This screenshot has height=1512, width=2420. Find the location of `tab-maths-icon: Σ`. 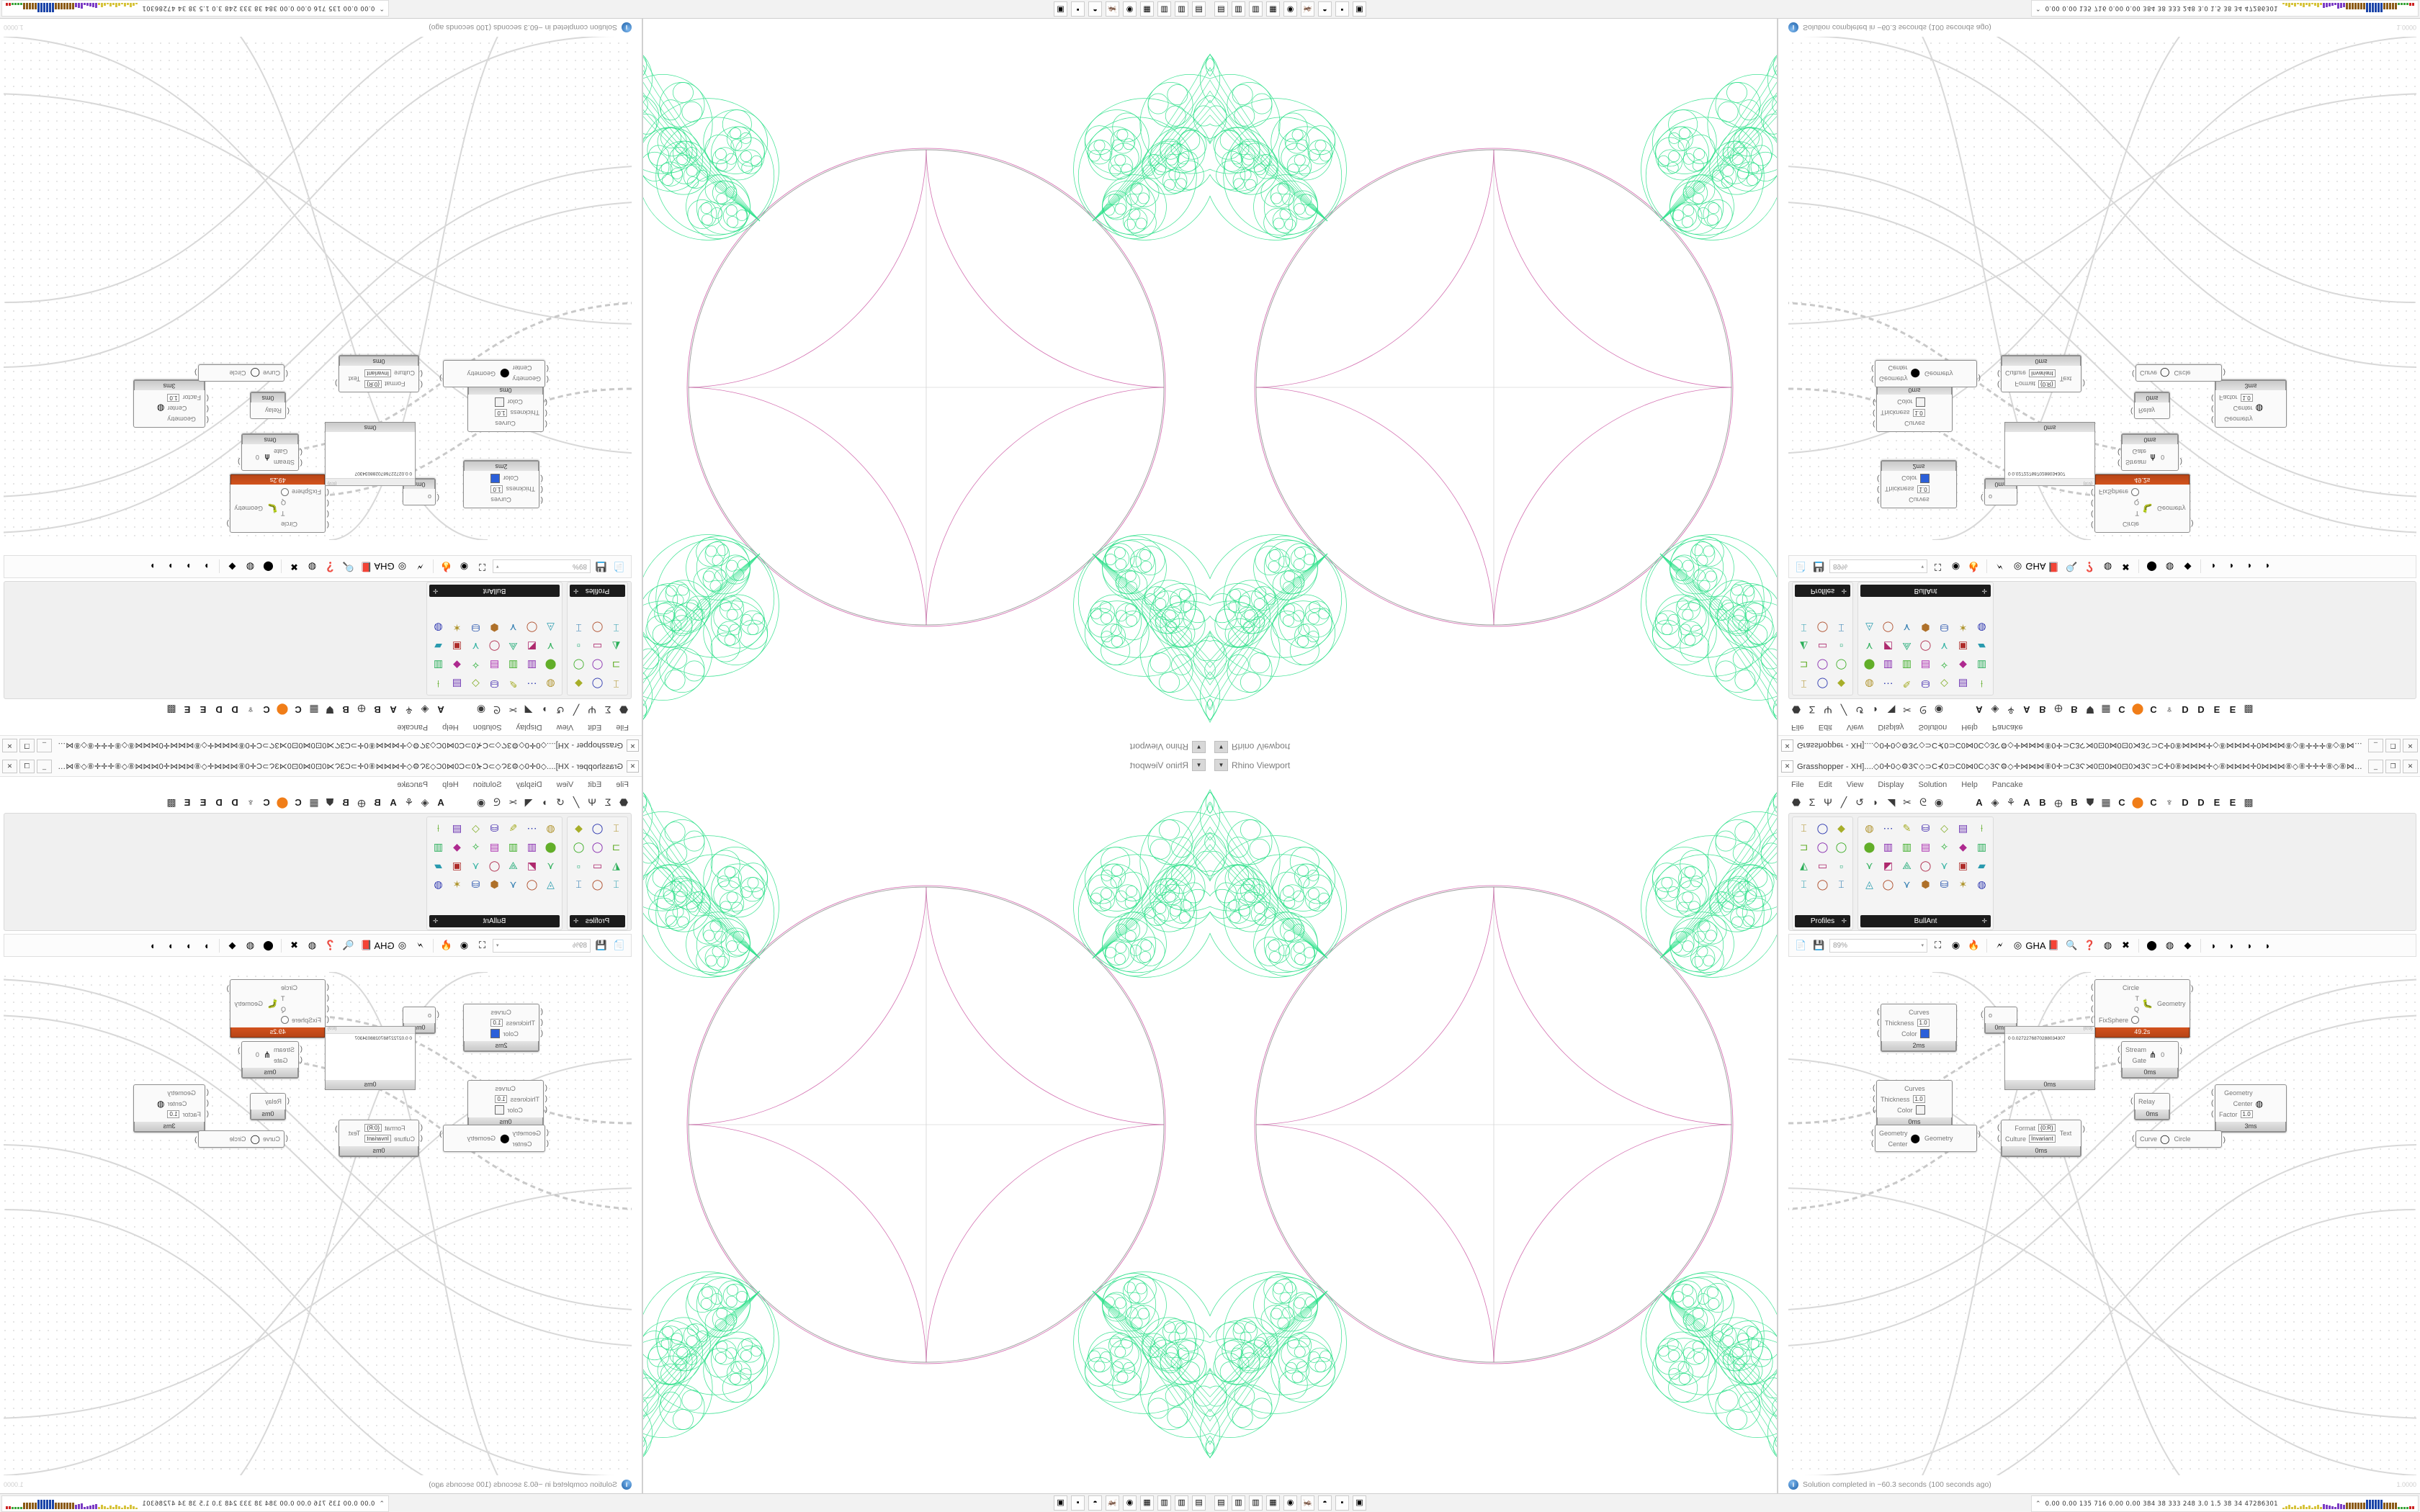

tab-maths-icon: Σ is located at coordinates (607, 710).